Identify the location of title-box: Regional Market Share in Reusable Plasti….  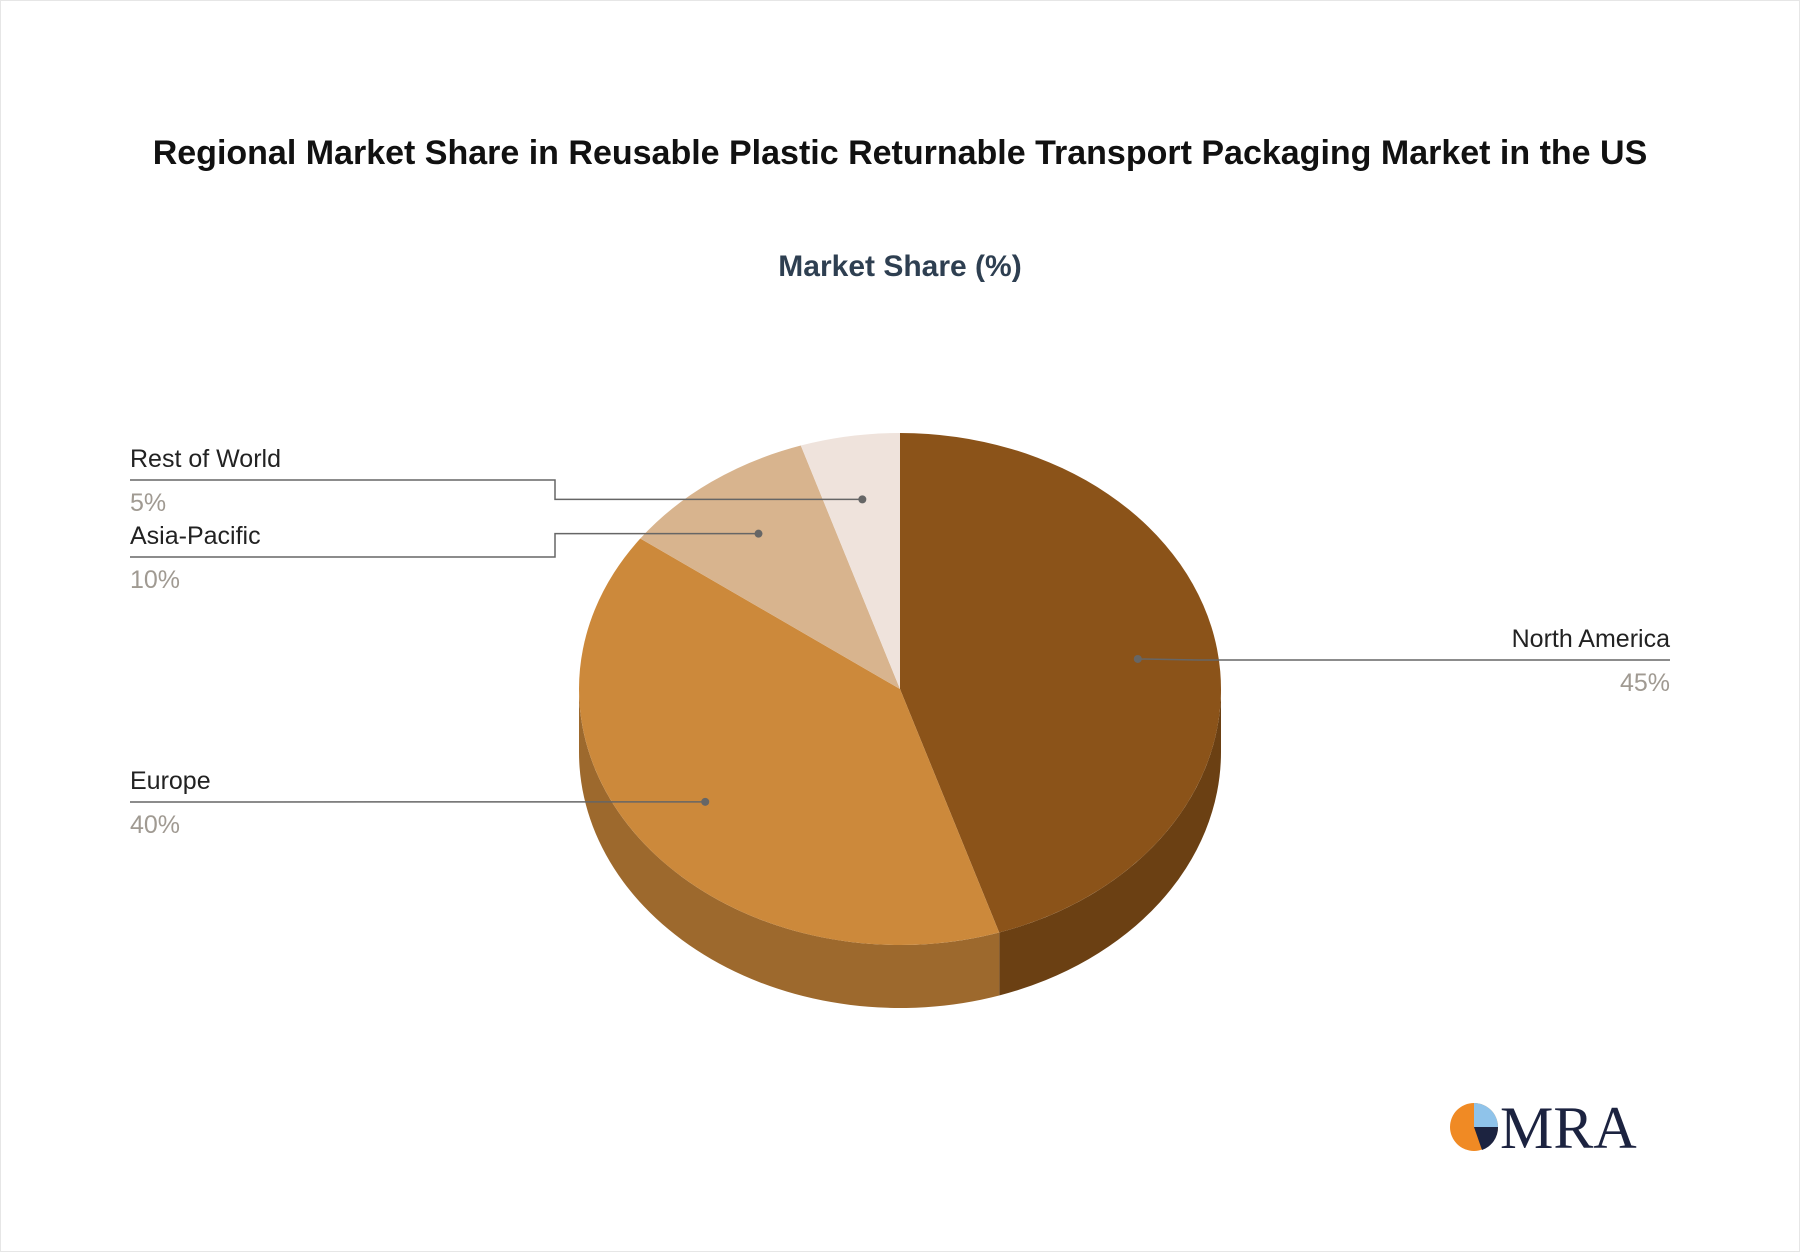
(900, 153).